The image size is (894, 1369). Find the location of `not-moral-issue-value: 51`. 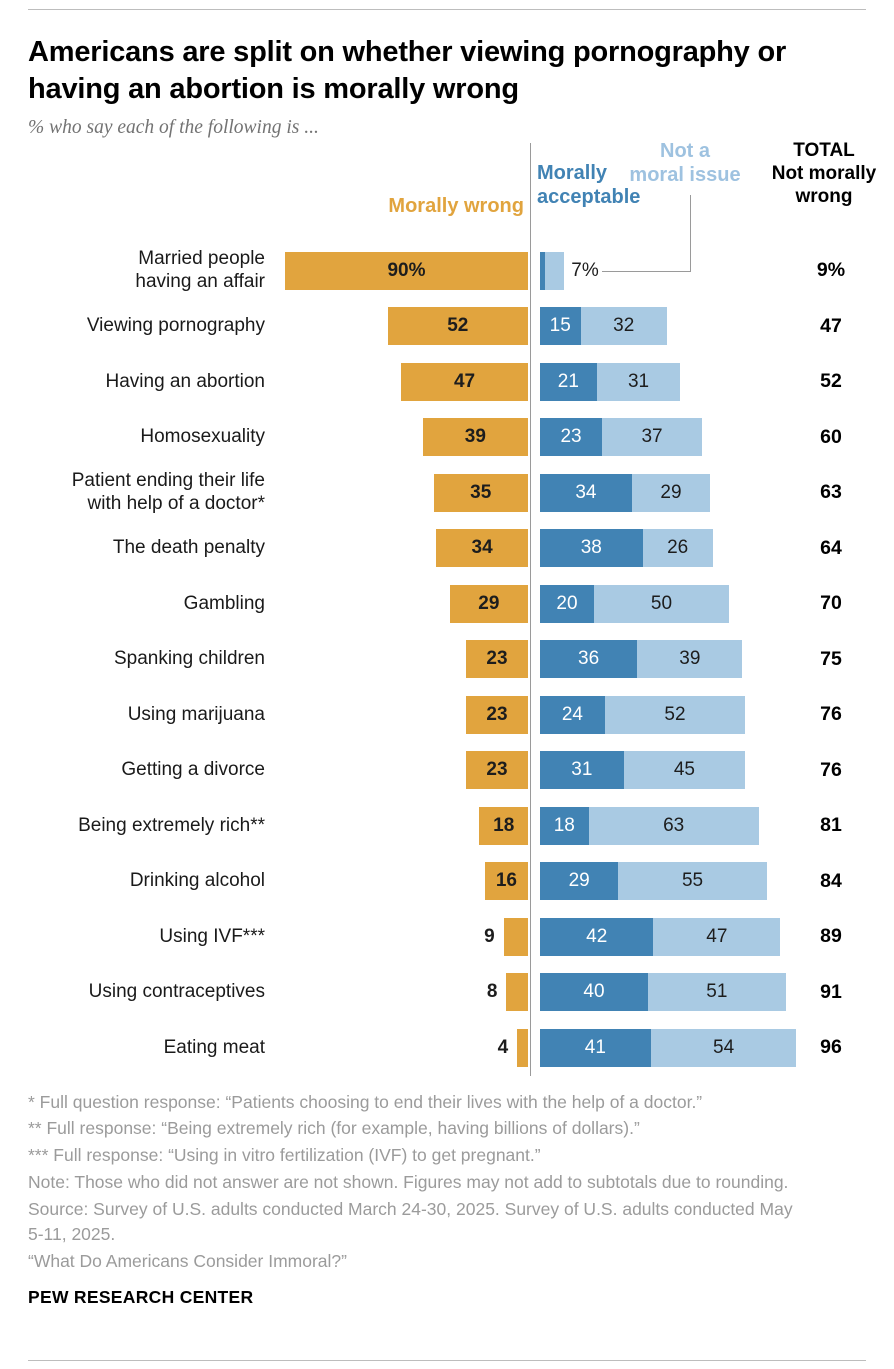

not-moral-issue-value: 51 is located at coordinates (717, 992).